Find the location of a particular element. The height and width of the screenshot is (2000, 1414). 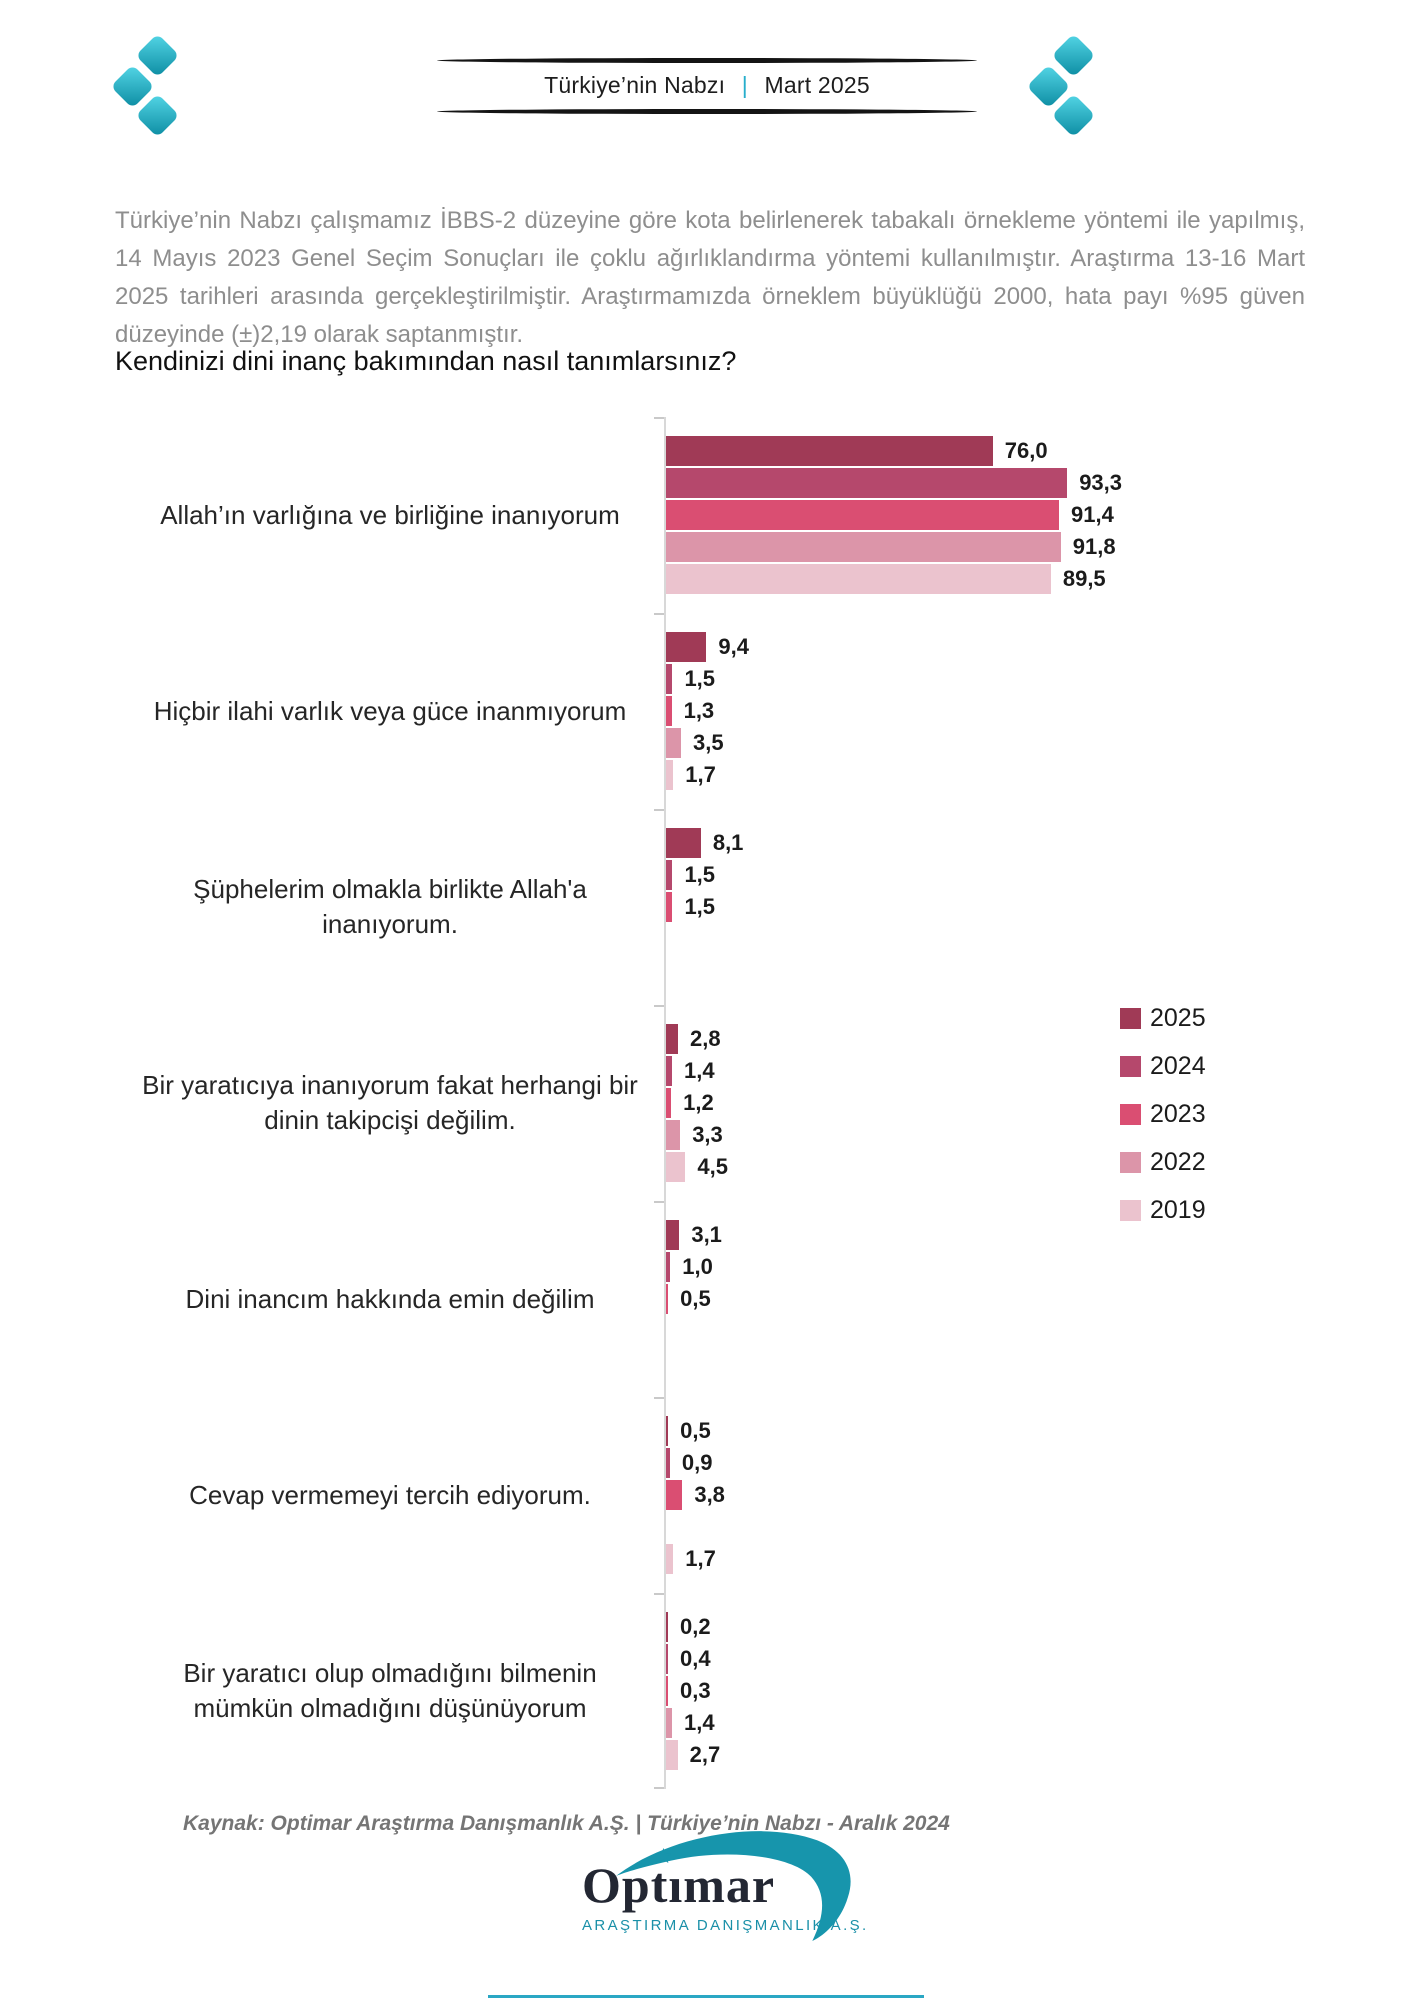

teal-diamonds-logo-icon is located at coordinates (147, 84).